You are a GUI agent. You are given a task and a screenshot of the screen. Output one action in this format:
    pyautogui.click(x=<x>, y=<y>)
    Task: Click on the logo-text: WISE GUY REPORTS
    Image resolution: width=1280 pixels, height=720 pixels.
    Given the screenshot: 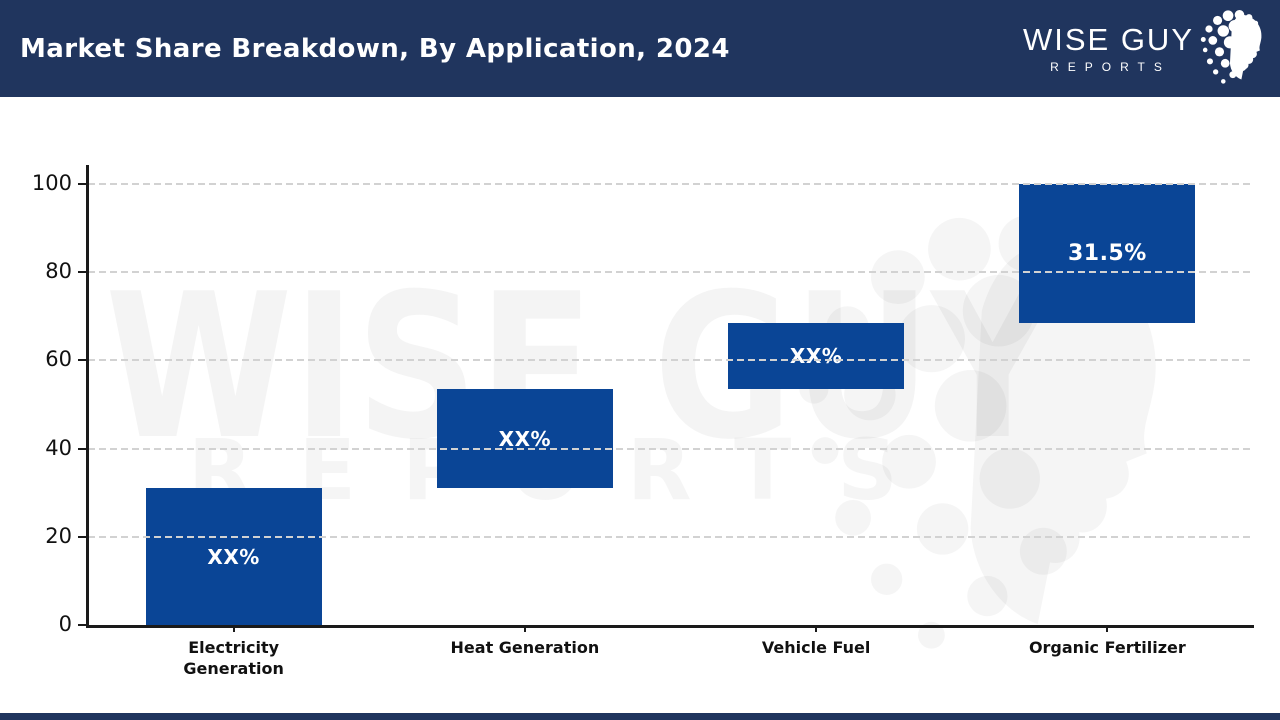 What is the action you would take?
    pyautogui.click(x=1108, y=49)
    